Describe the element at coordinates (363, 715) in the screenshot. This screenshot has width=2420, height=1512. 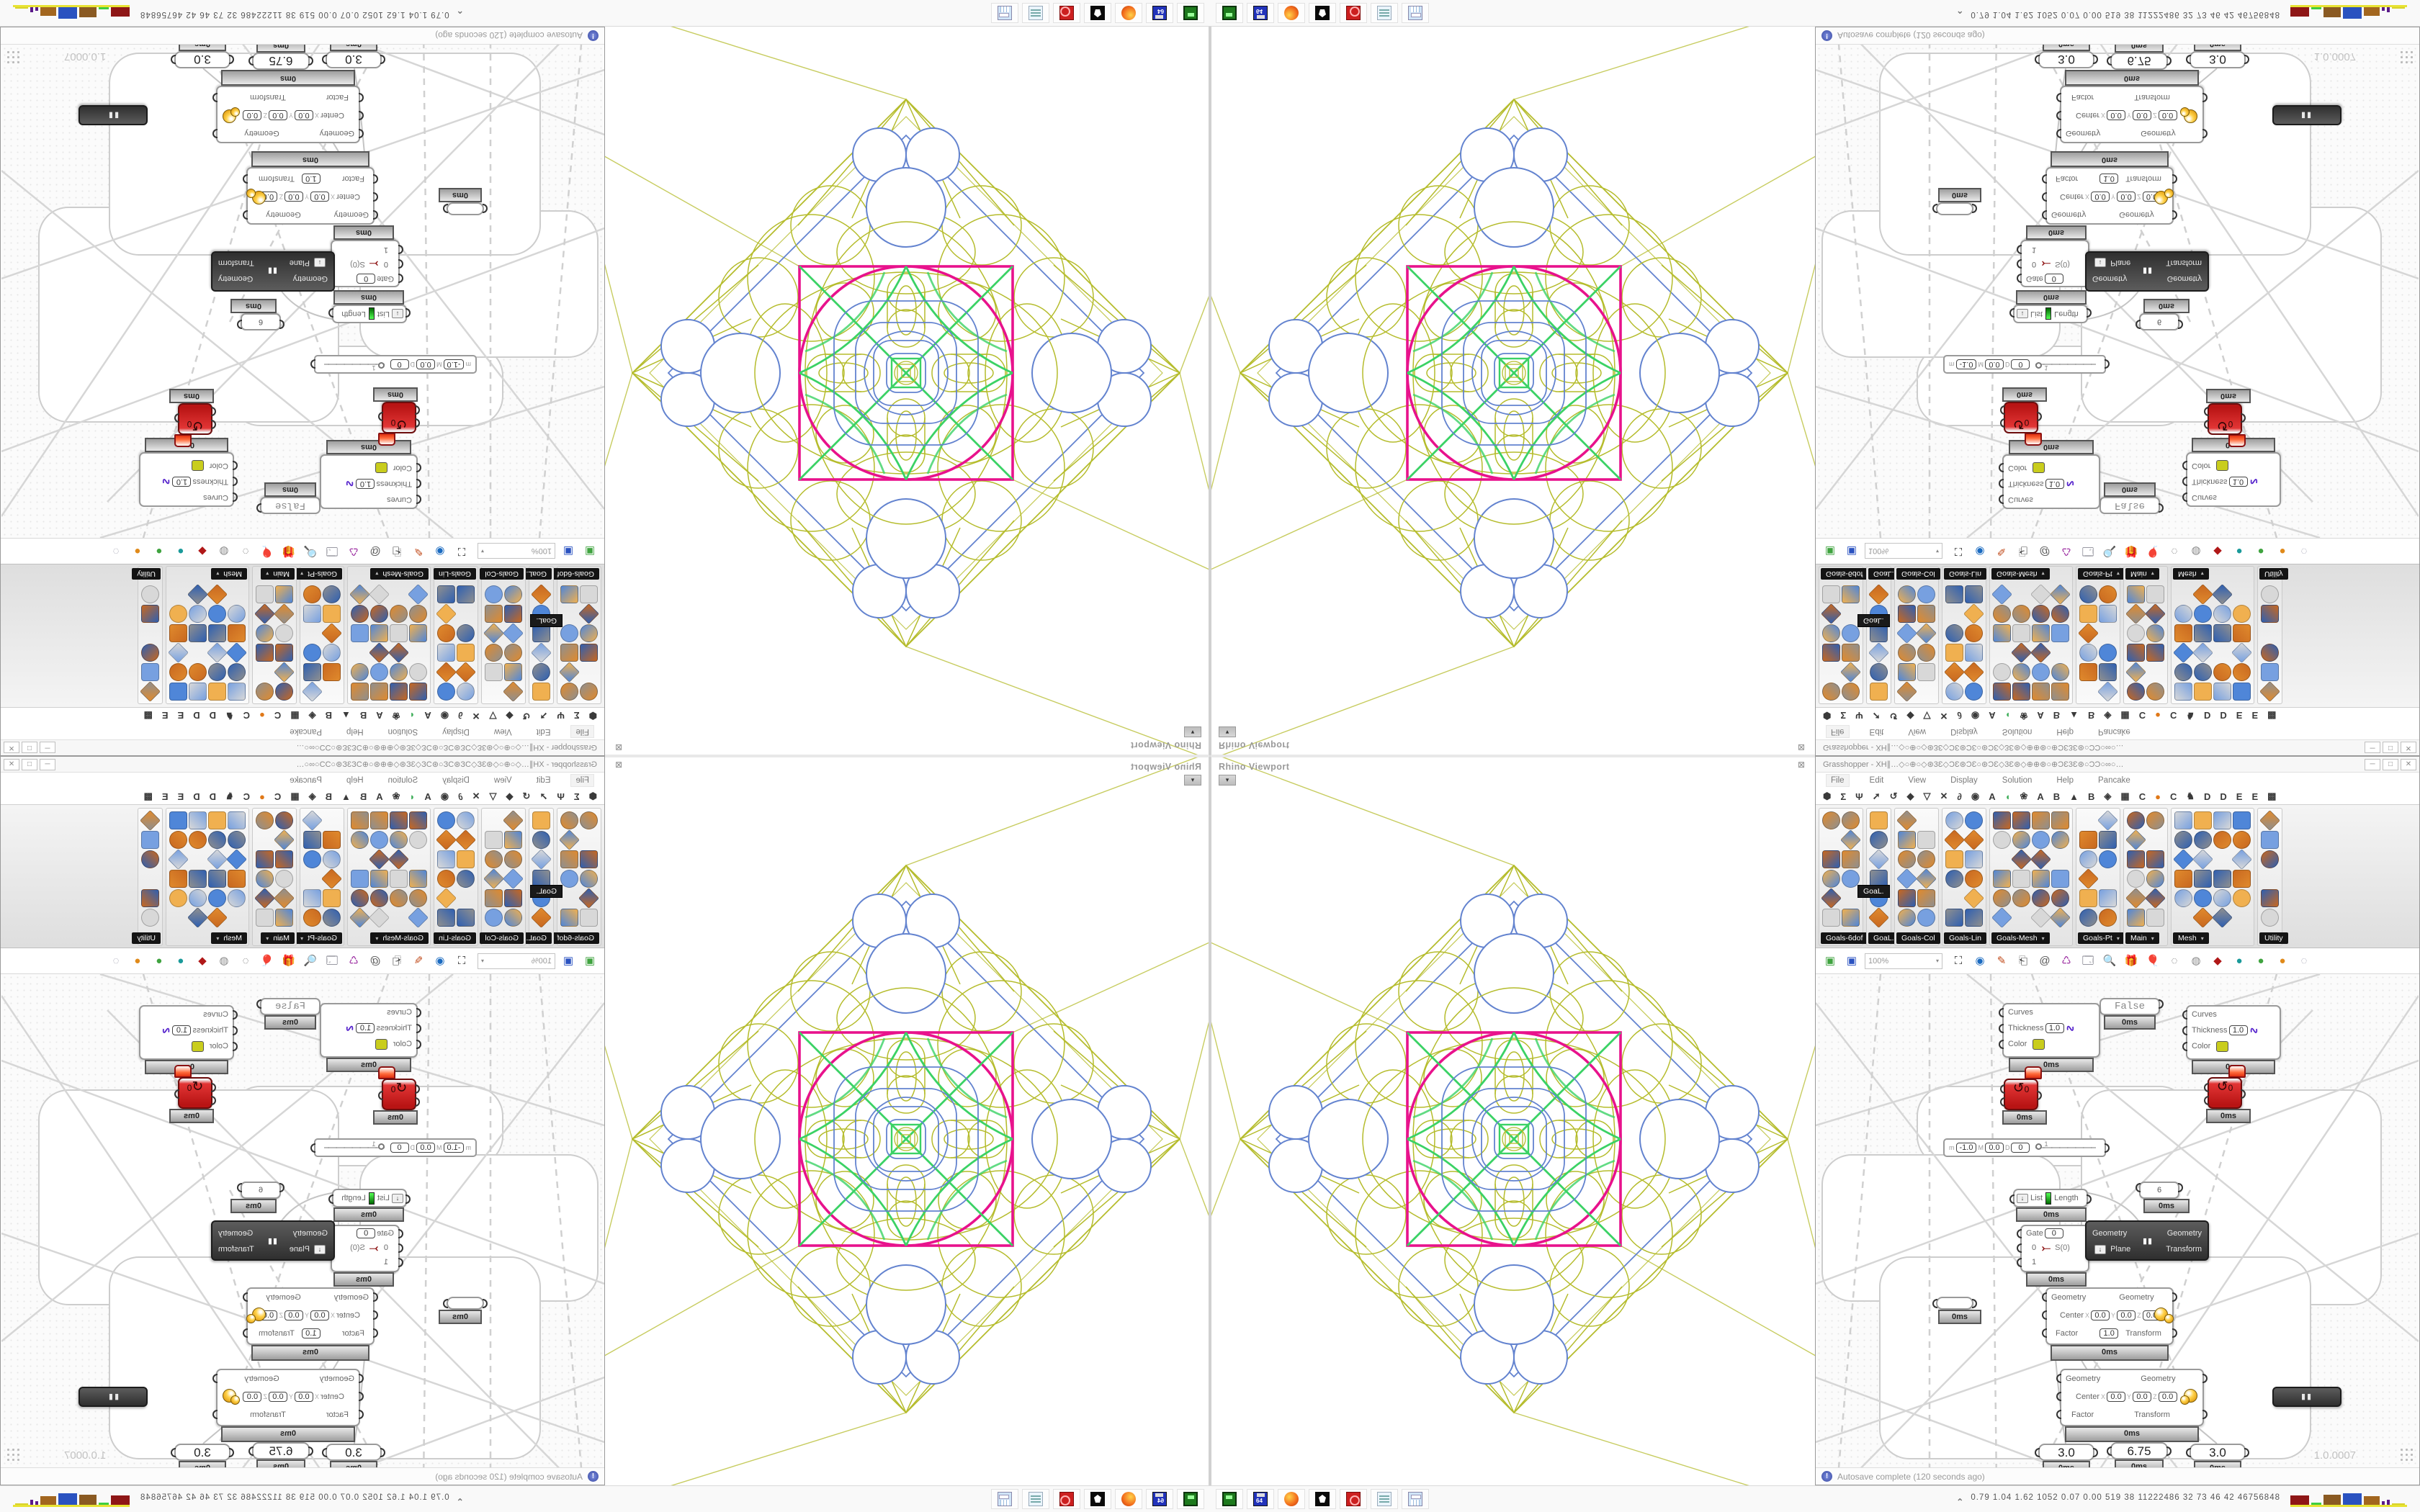
I see `tab-plugin-b1-icon: B` at that location.